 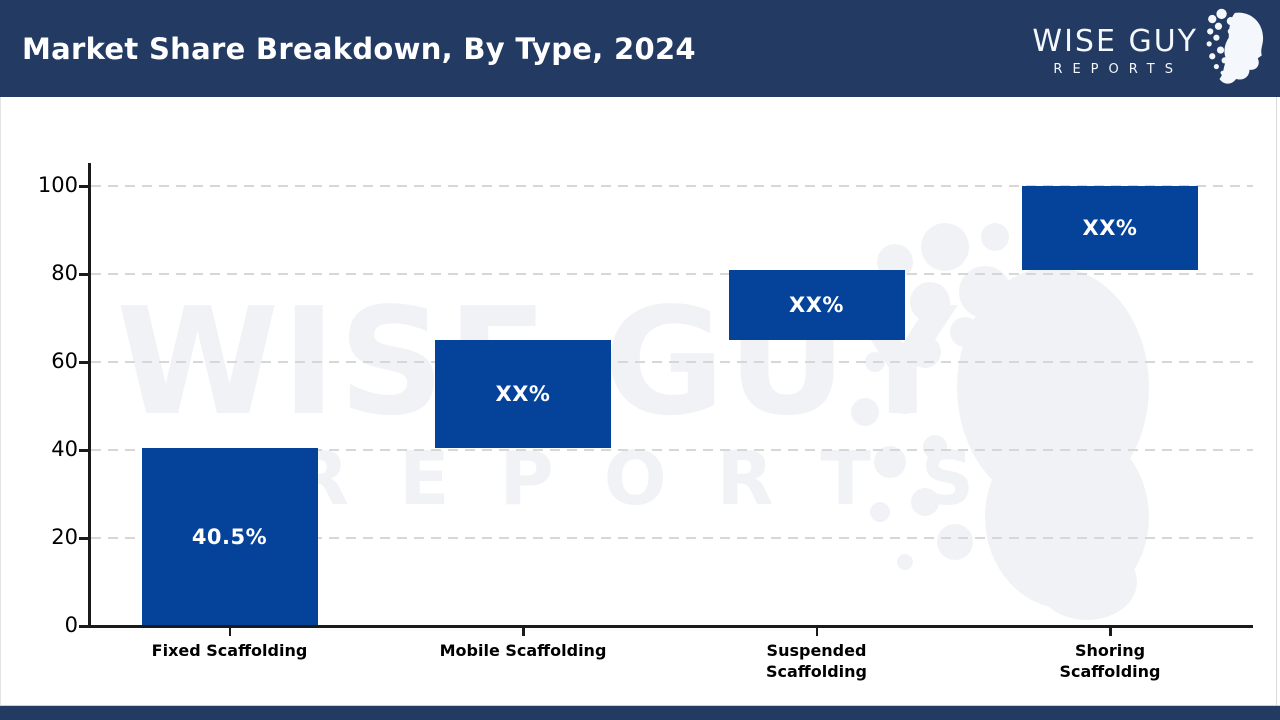 I want to click on x-tick-label-suspended-scaffolding: Suspended Scaffolding, so click(x=816, y=661).